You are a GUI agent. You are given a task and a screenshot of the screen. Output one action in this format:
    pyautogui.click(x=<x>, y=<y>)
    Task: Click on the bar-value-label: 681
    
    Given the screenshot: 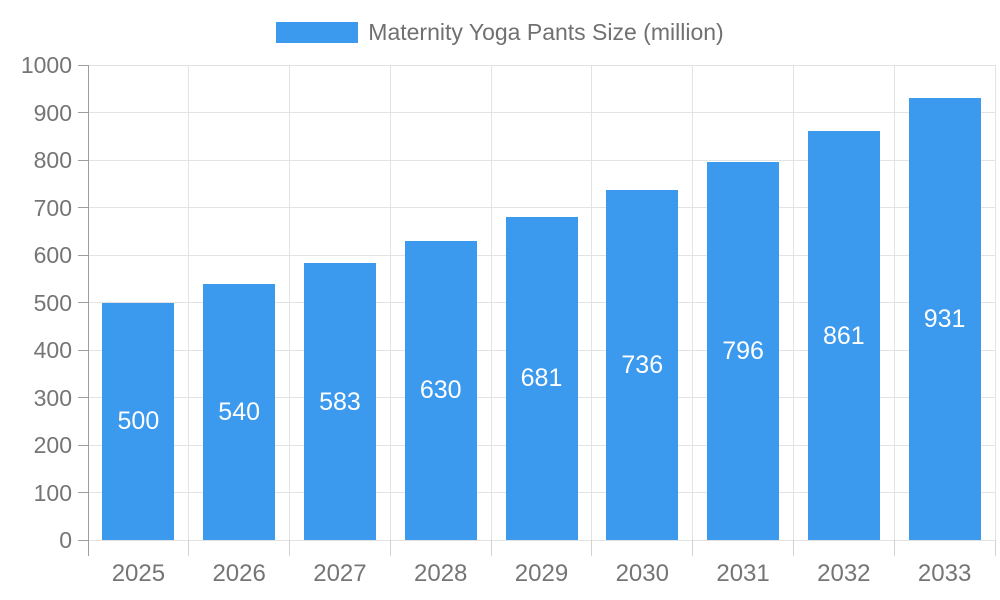 What is the action you would take?
    pyautogui.click(x=541, y=378)
    